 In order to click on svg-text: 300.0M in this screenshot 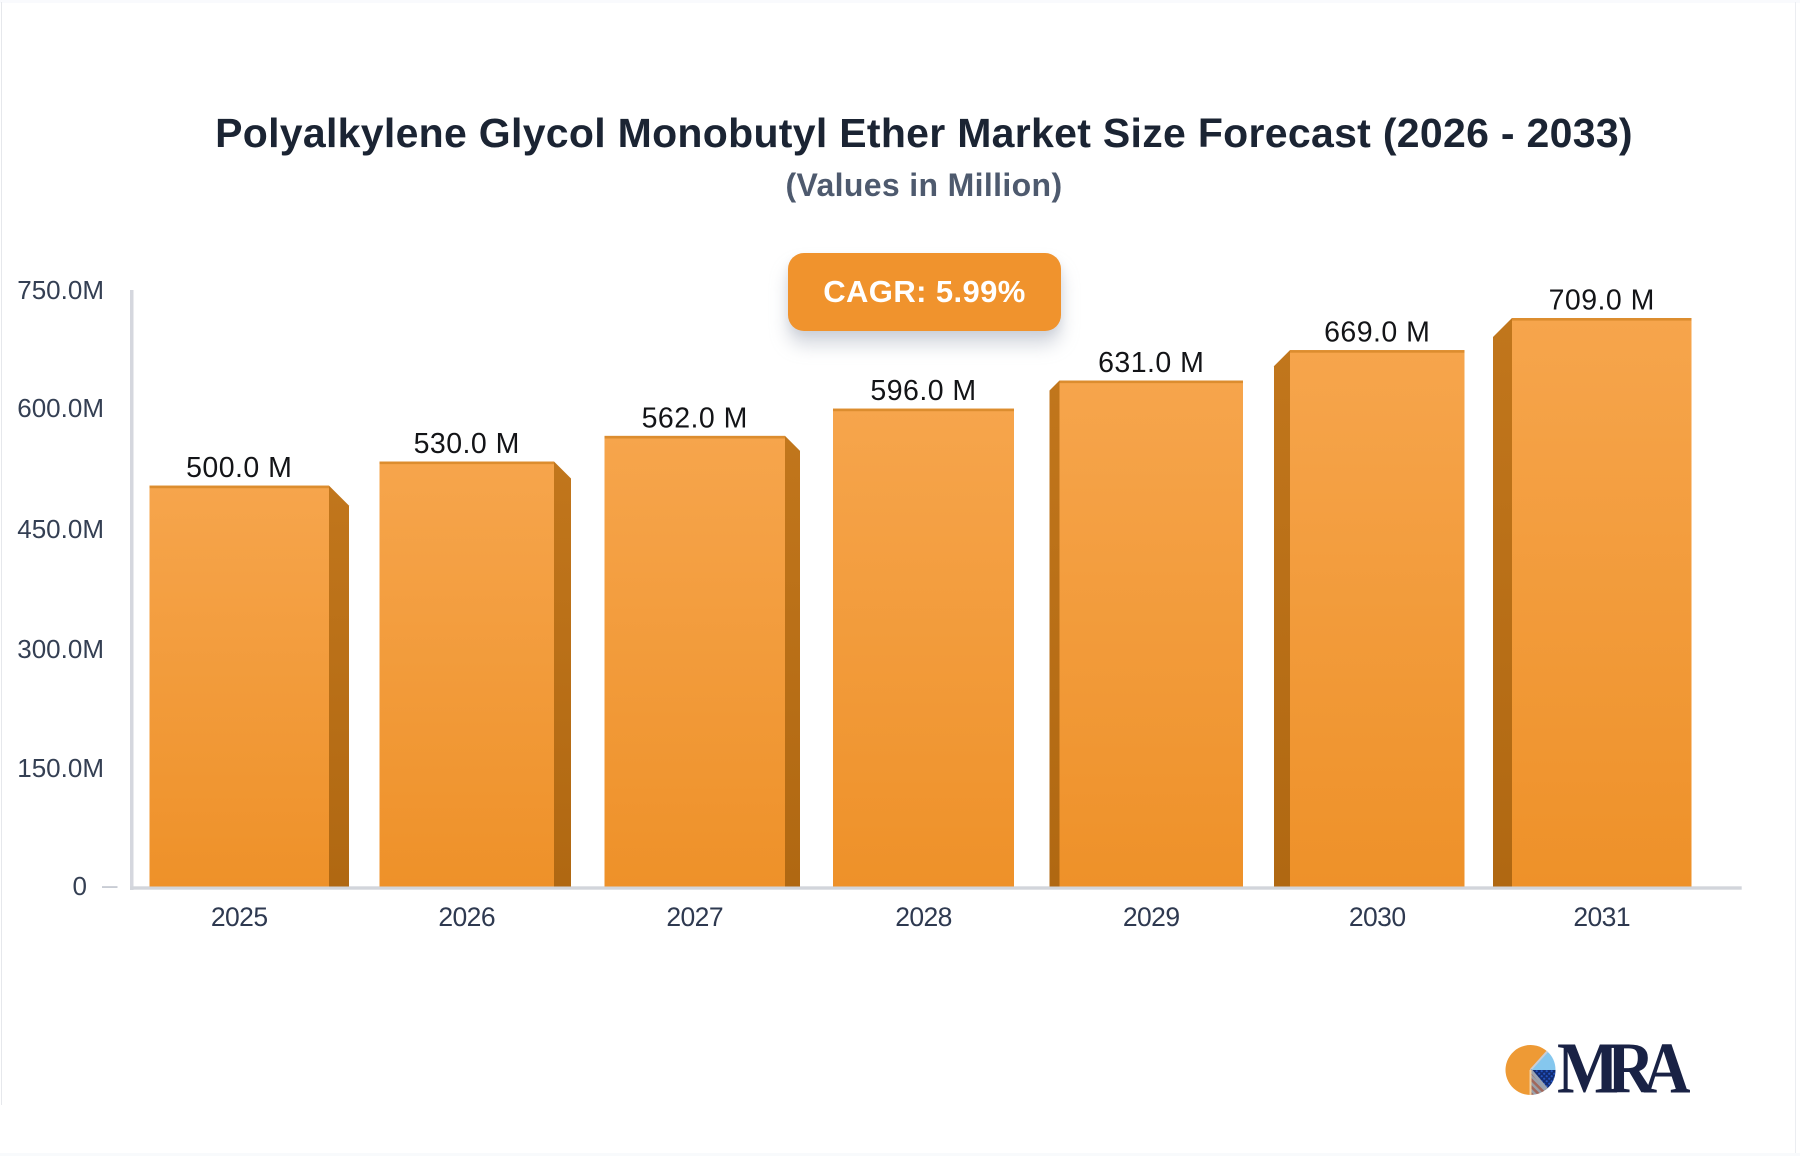, I will do `click(60, 649)`.